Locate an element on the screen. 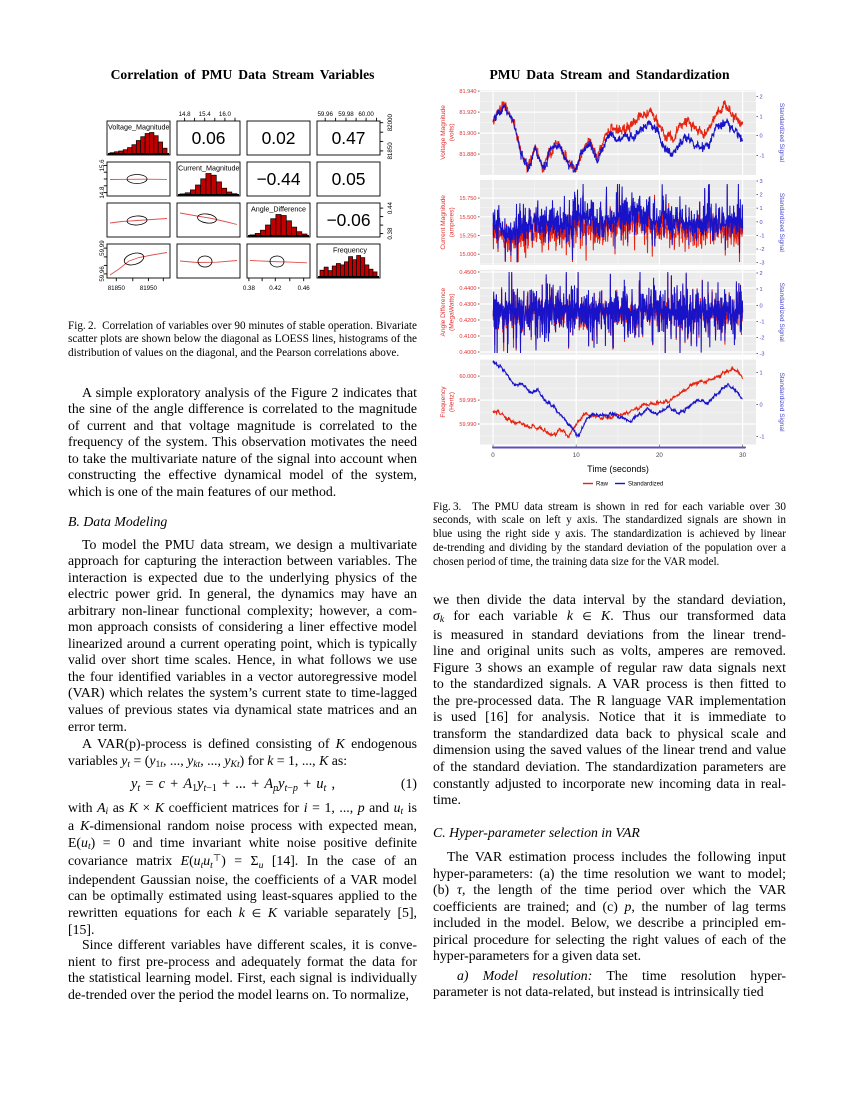  svg-text: 0.4200 is located at coordinates (467, 321).